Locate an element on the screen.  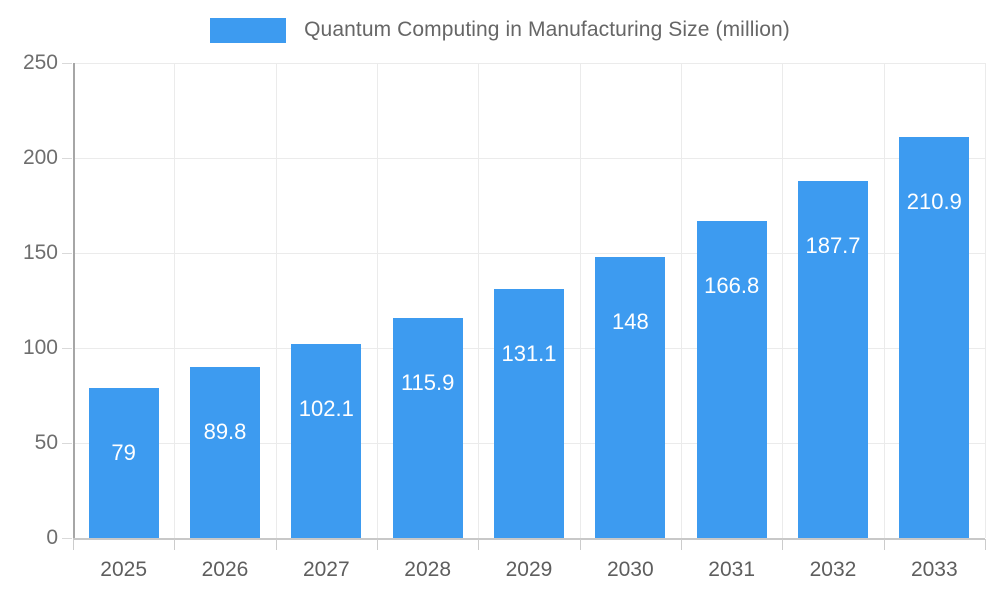
y-axis-tick-label: 50 is located at coordinates (46, 442).